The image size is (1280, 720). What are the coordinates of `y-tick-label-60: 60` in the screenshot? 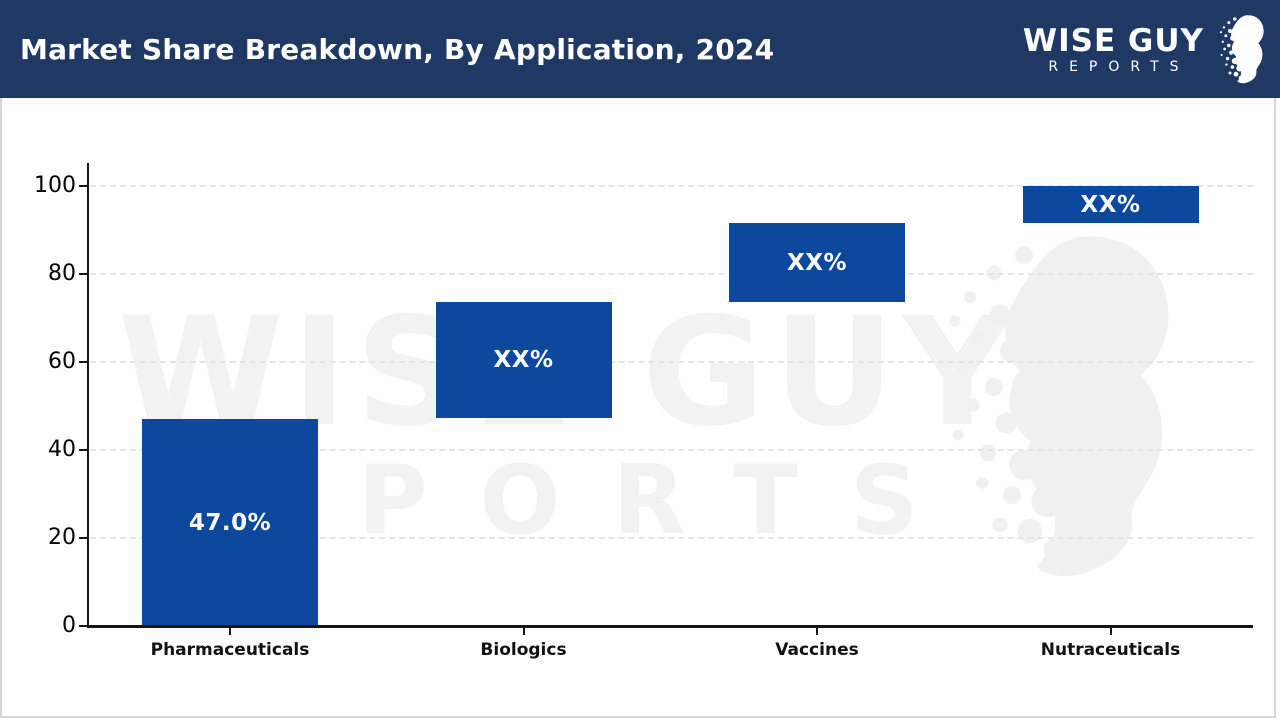 It's located at (62, 361).